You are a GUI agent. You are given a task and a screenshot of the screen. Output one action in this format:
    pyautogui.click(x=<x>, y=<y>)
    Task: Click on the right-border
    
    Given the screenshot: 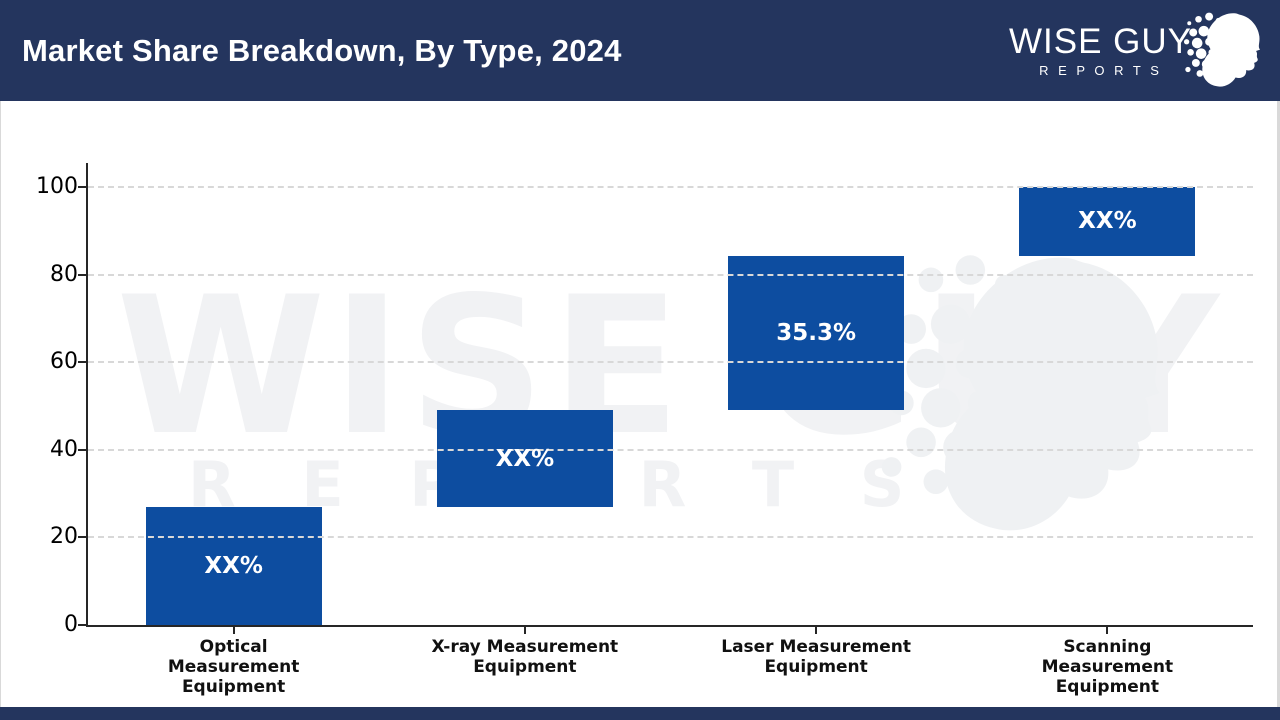 What is the action you would take?
    pyautogui.click(x=1278, y=404)
    